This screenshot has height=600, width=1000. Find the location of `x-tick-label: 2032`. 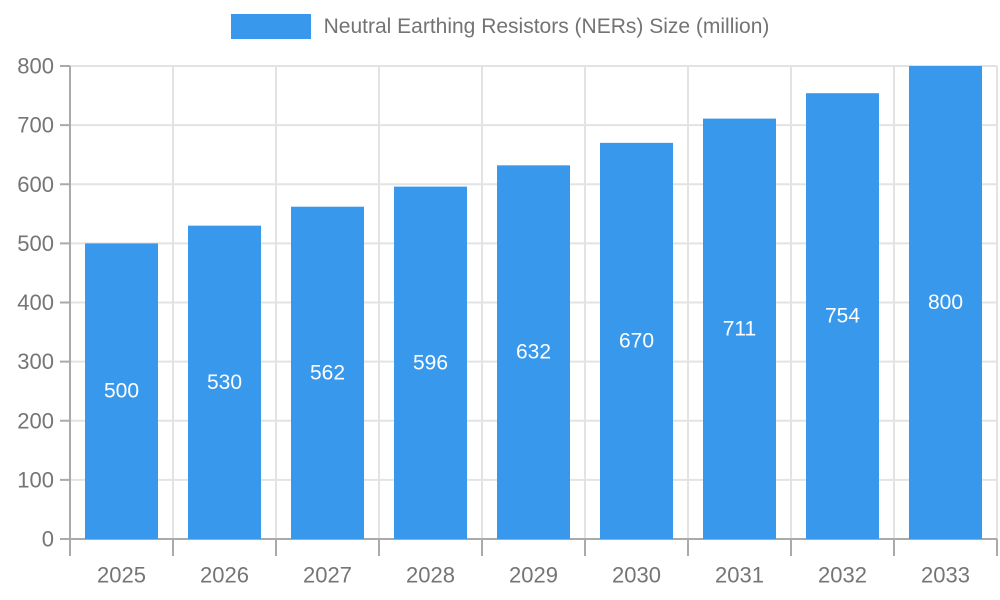

x-tick-label: 2032 is located at coordinates (842, 575).